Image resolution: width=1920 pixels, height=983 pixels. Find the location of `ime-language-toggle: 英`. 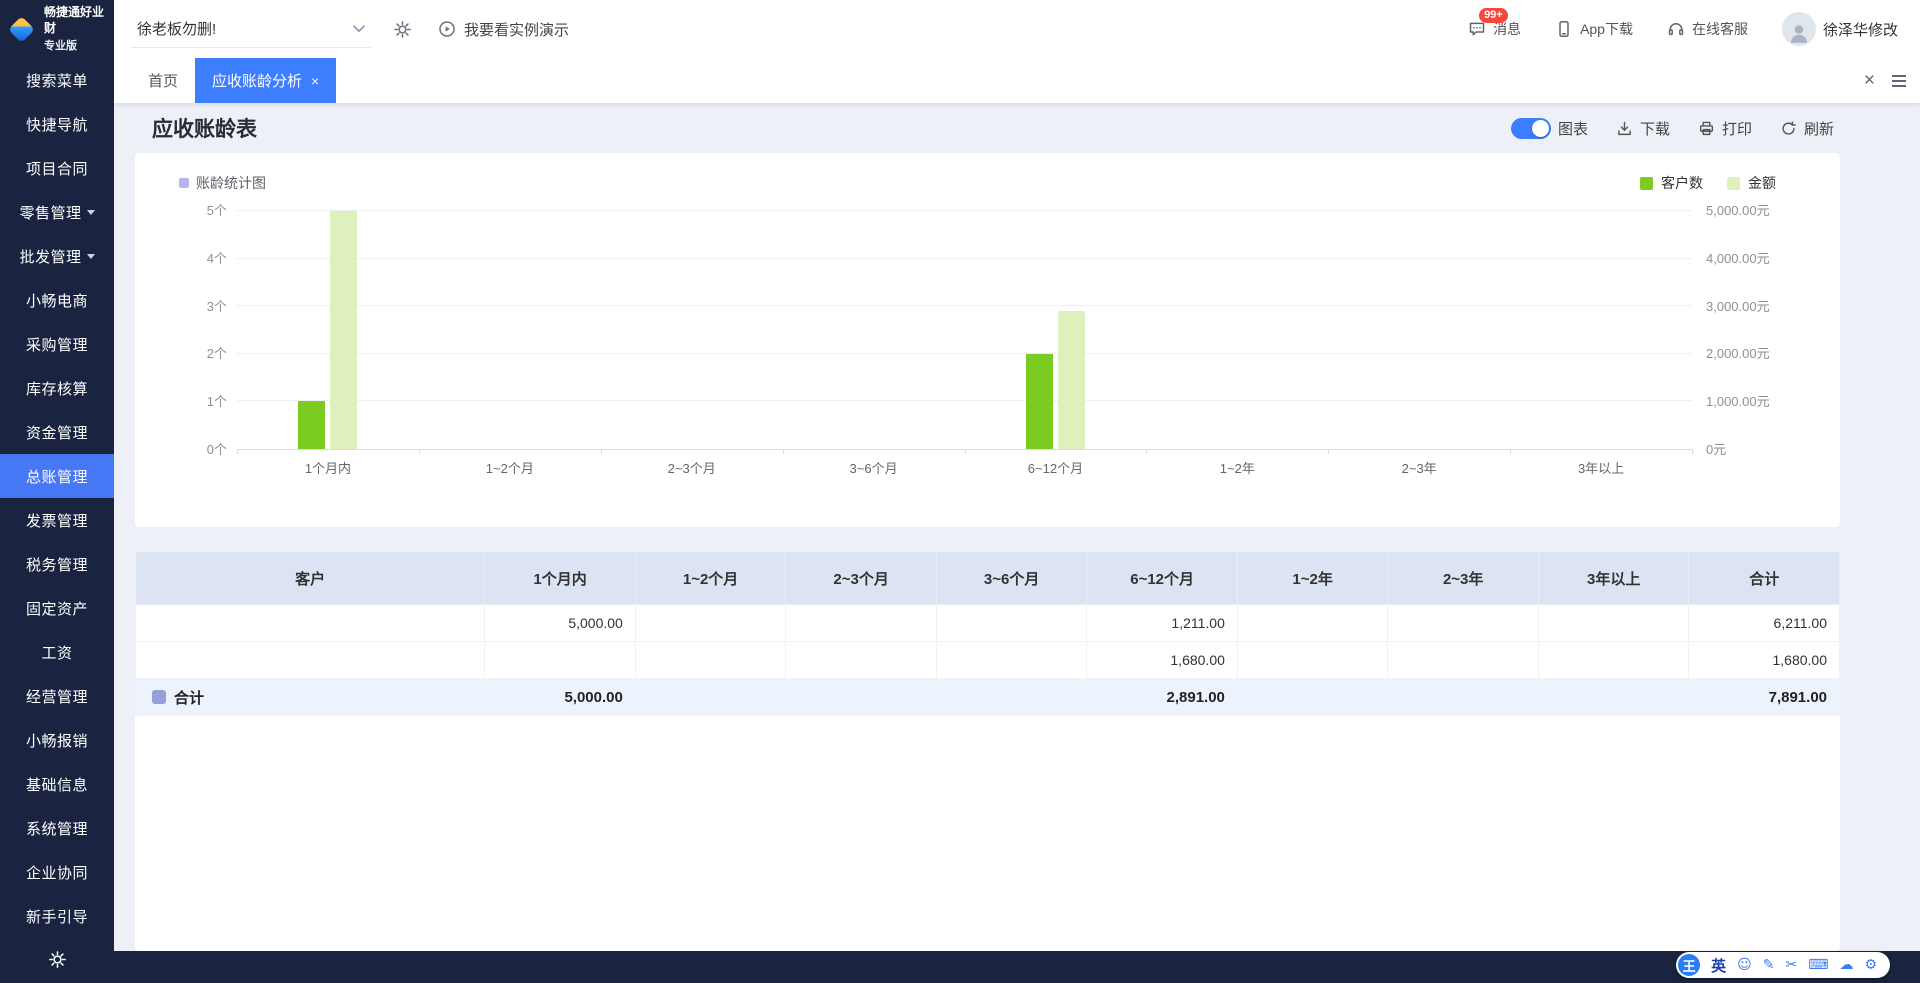

ime-language-toggle: 英 is located at coordinates (1719, 966).